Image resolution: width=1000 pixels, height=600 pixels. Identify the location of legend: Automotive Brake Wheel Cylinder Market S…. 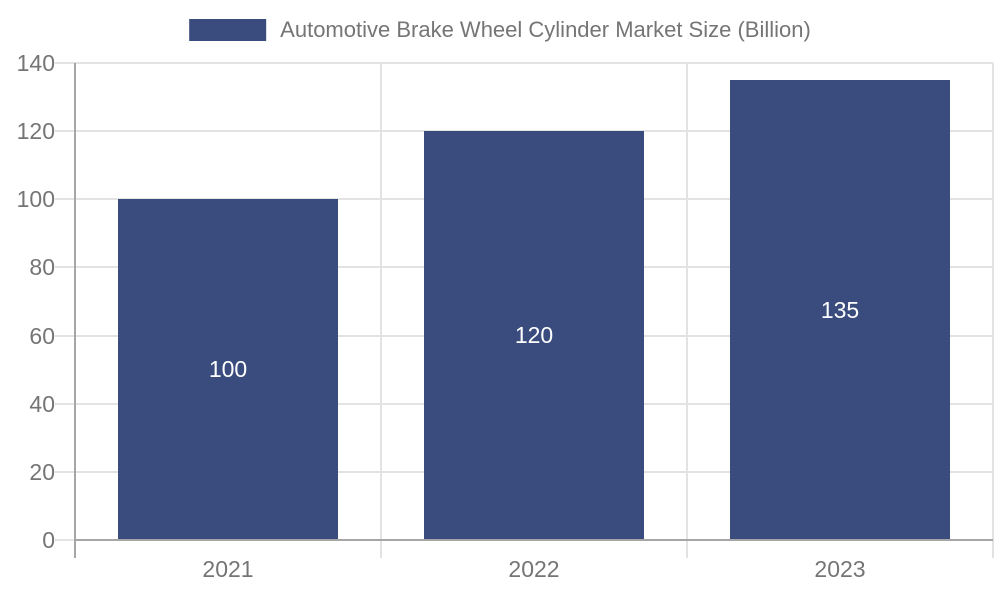
(500, 30).